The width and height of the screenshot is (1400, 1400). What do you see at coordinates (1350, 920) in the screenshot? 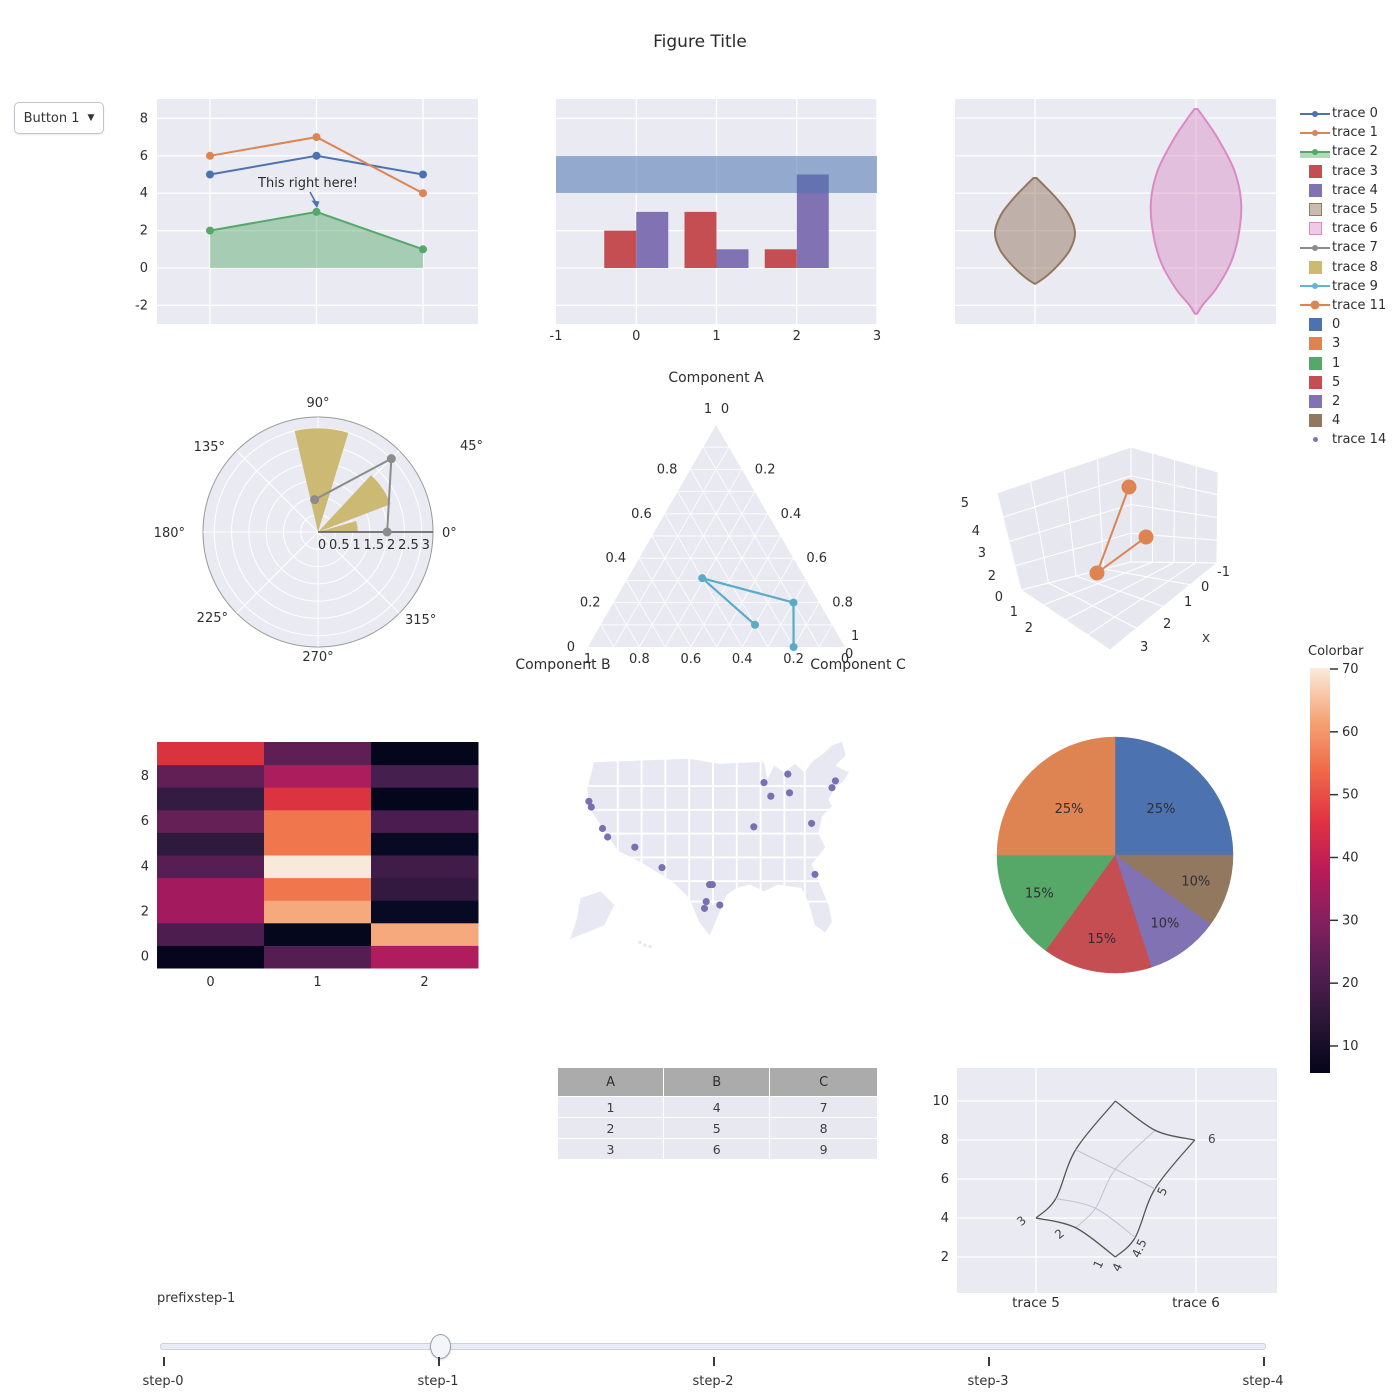
I see `svg-text: 30` at bounding box center [1350, 920].